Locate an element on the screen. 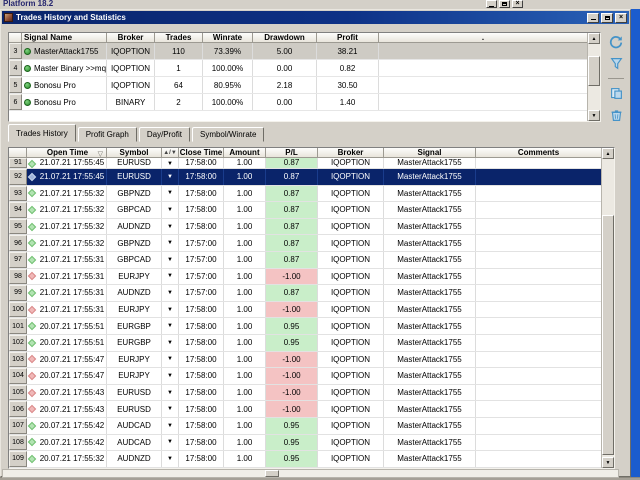 Image resolution: width=640 pixels, height=480 pixels. stats-header-extra: . is located at coordinates (483, 38).